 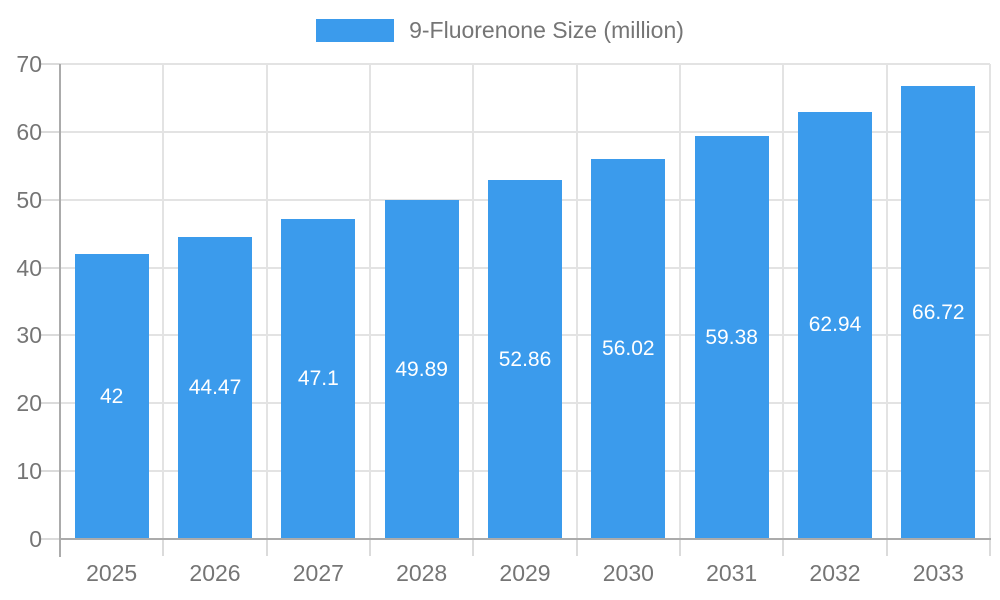 I want to click on x-axis-label: 2032, so click(x=835, y=573).